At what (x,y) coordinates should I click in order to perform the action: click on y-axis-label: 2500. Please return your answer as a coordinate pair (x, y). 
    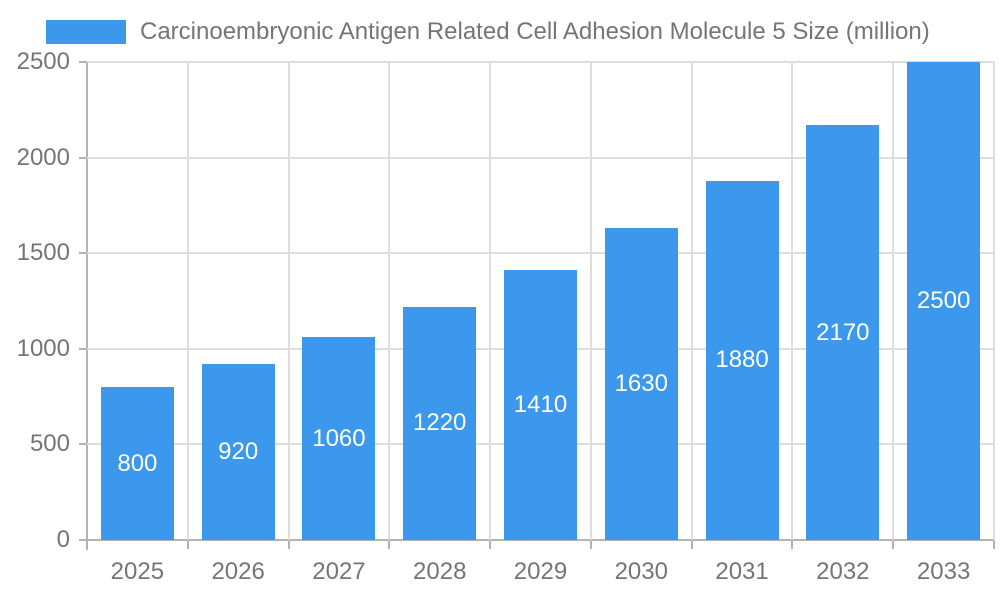
    Looking at the image, I should click on (43, 61).